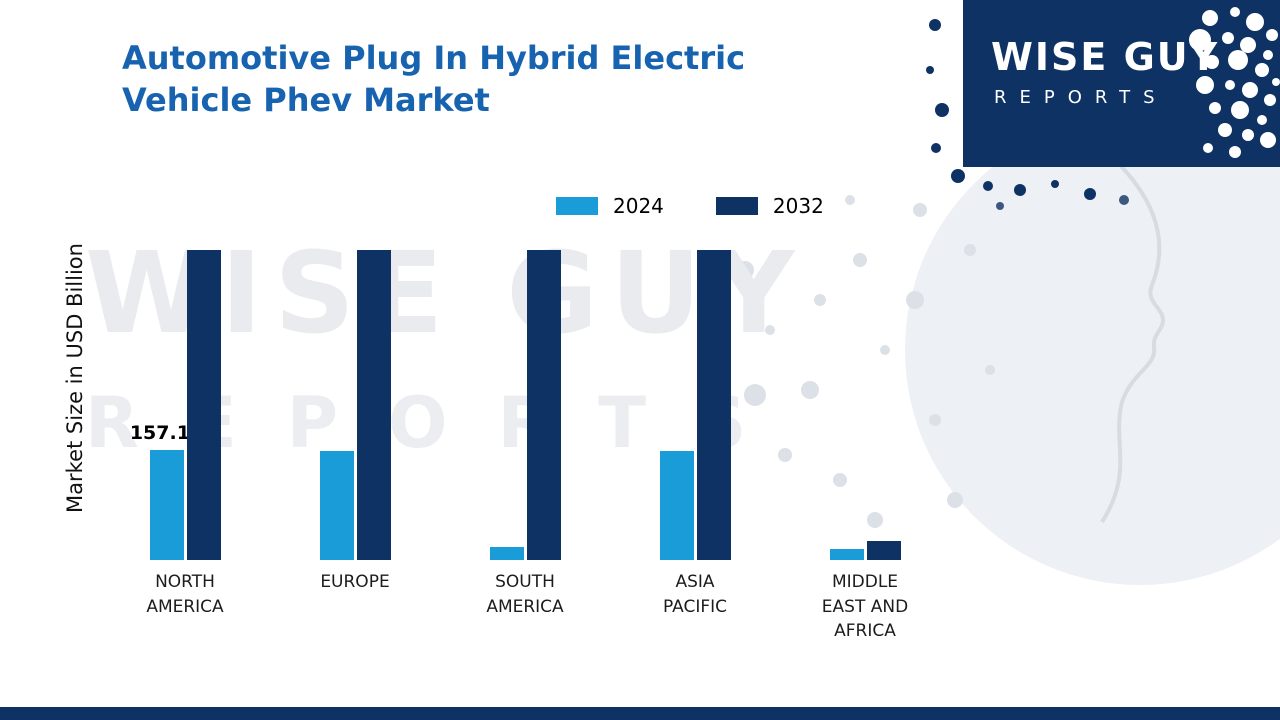  I want to click on logo-text: WISE GUY REPORTS, so click(1105, 72).